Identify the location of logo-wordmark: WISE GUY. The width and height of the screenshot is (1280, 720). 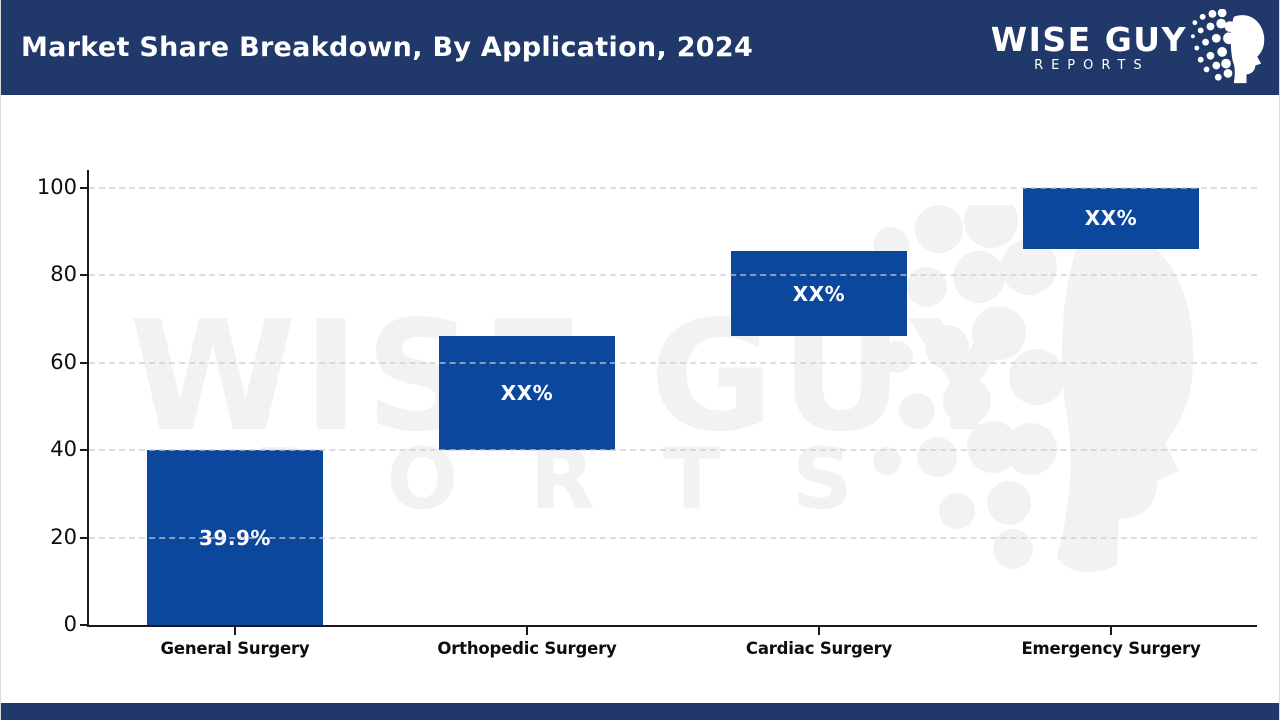
(1088, 39).